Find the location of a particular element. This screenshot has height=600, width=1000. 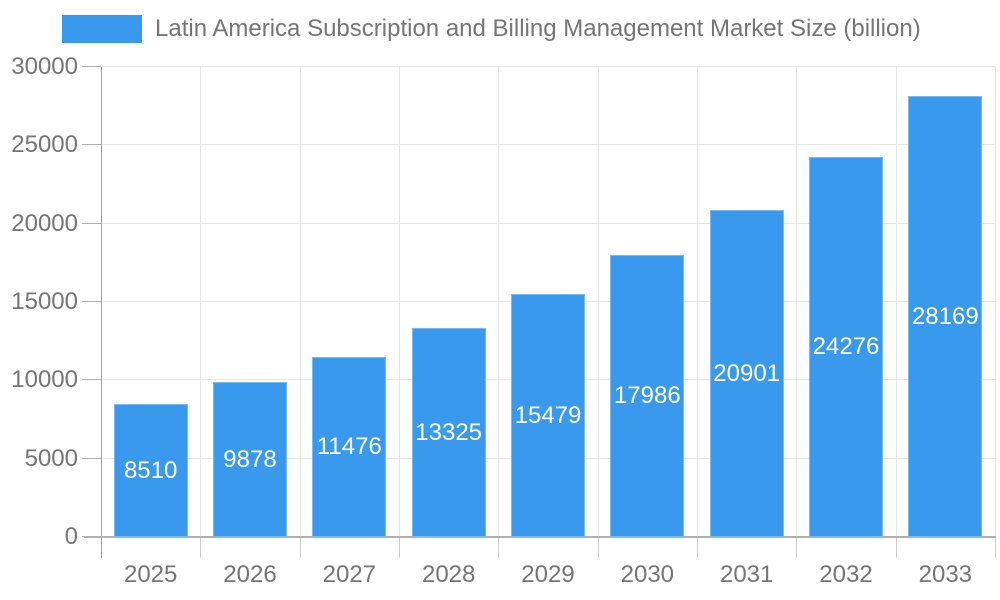

bar: 9878 is located at coordinates (250, 459).